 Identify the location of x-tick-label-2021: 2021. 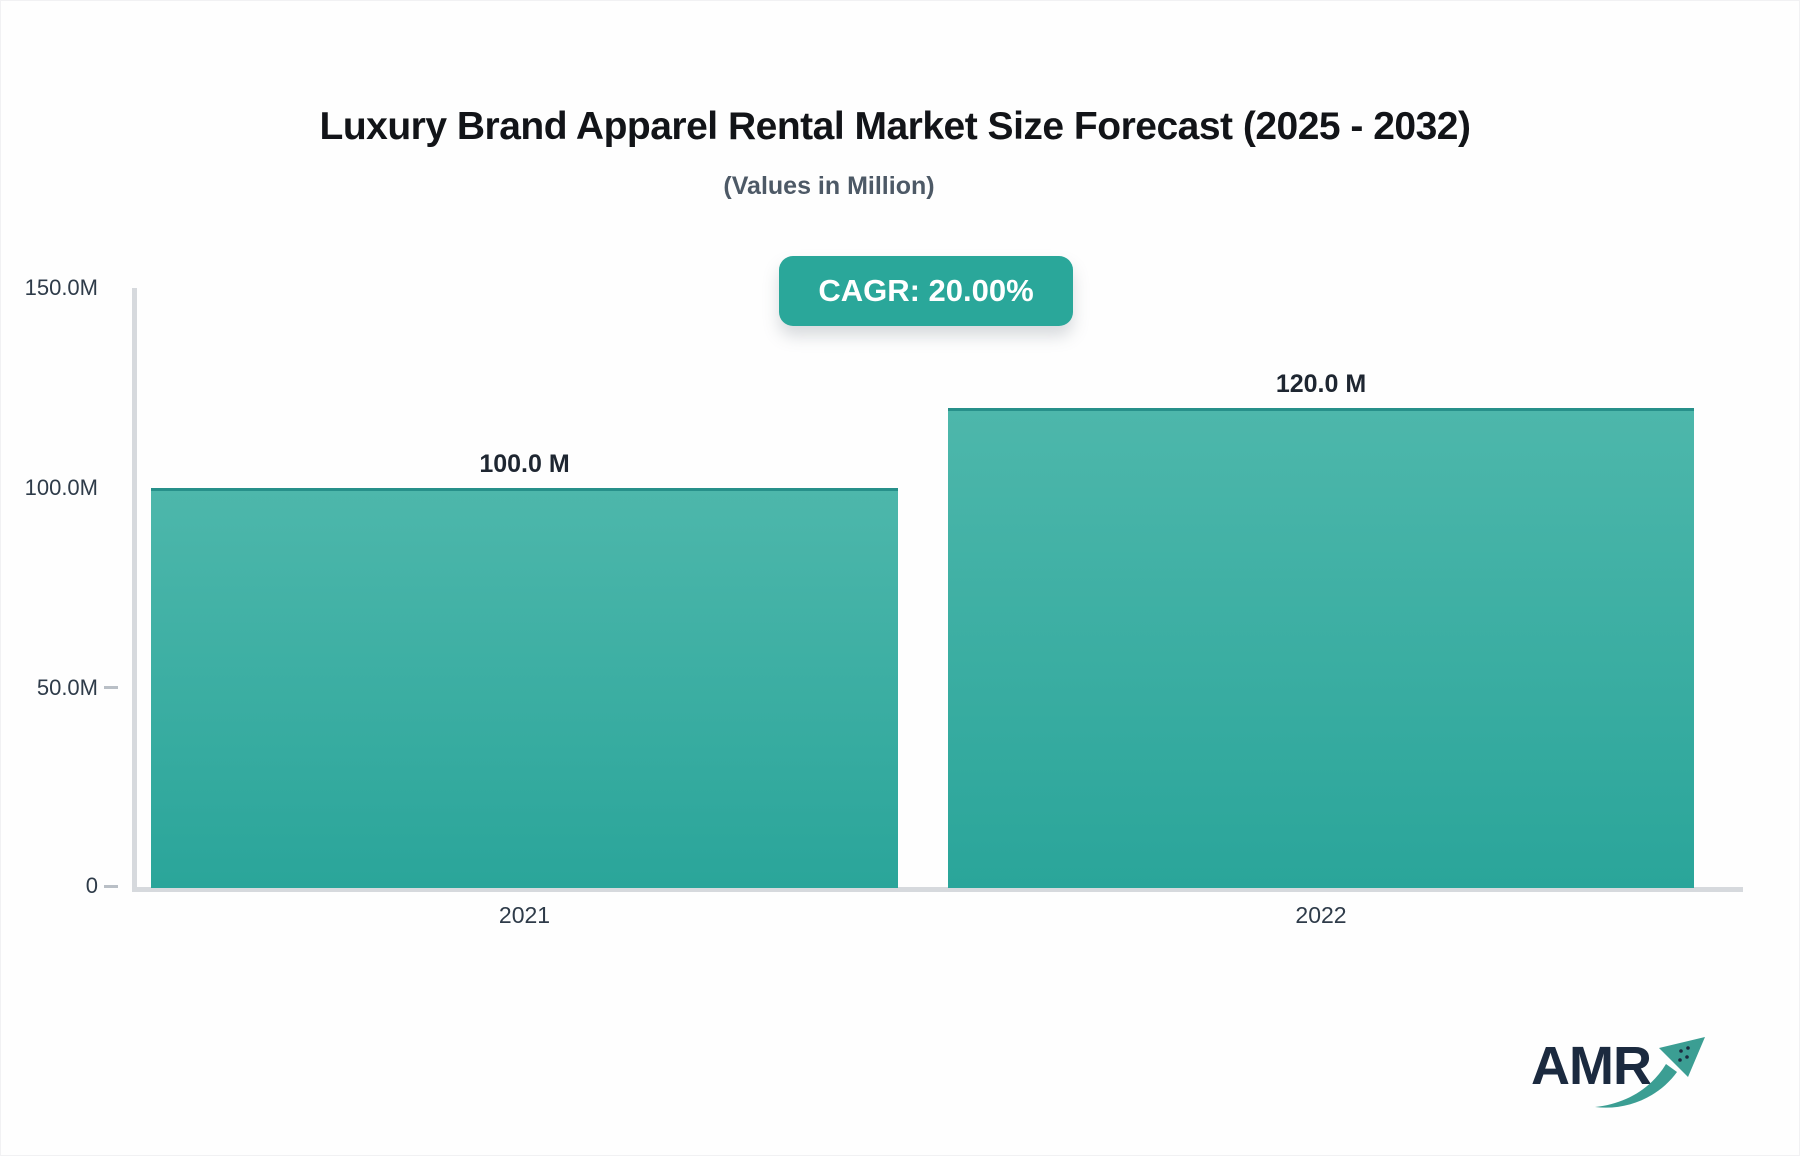
(524, 915).